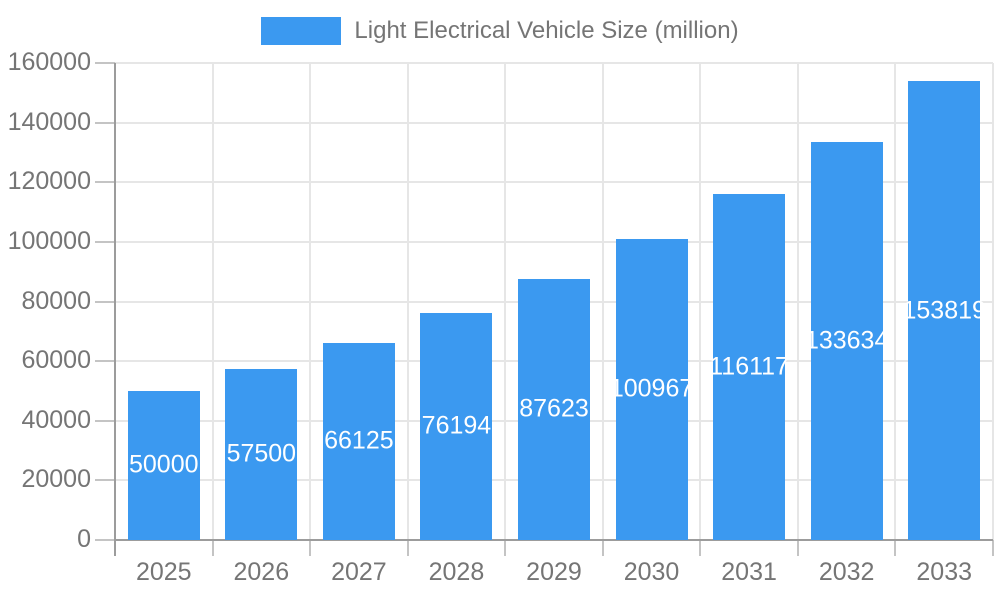 The width and height of the screenshot is (1000, 600). Describe the element at coordinates (49, 62) in the screenshot. I see `y-axis-tick-label: 160000` at that location.